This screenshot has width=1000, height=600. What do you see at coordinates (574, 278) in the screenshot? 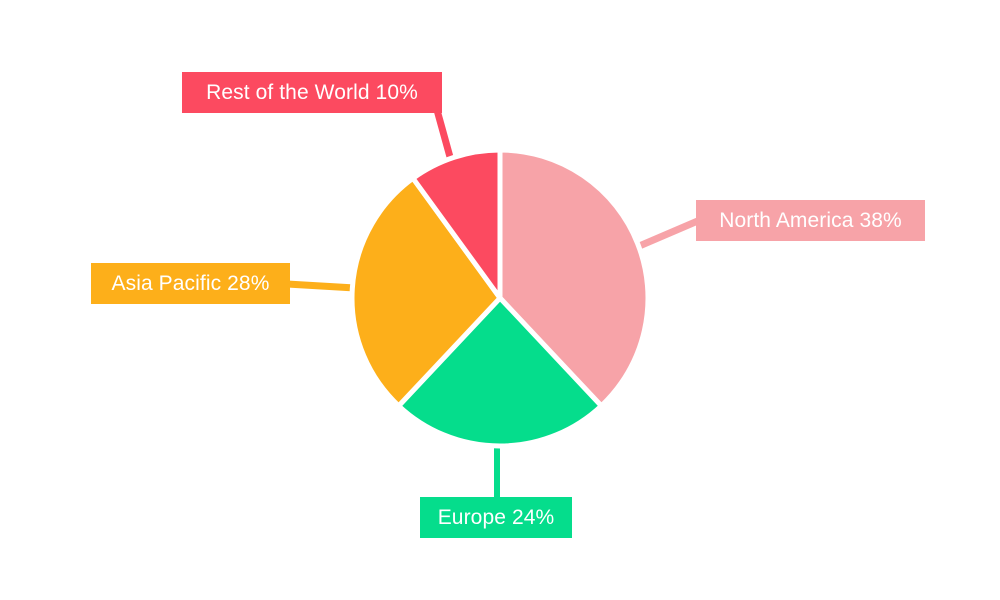
I see `pie-slice-north-america` at bounding box center [574, 278].